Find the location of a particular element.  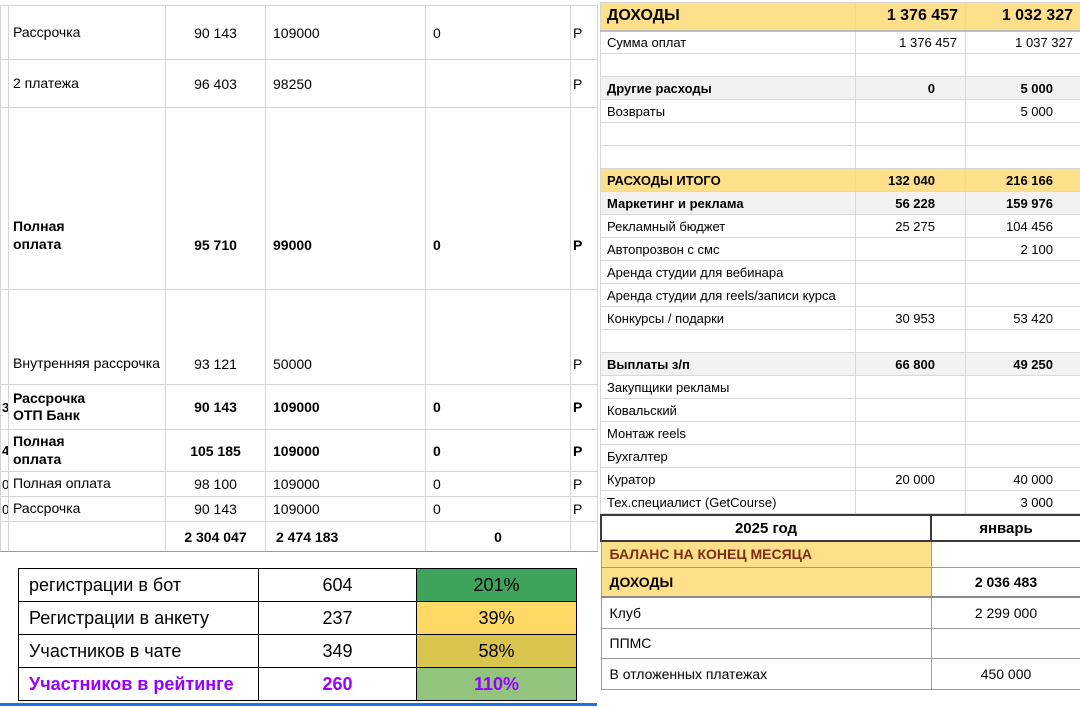

value-cell: 3 000 is located at coordinates (1022, 502).